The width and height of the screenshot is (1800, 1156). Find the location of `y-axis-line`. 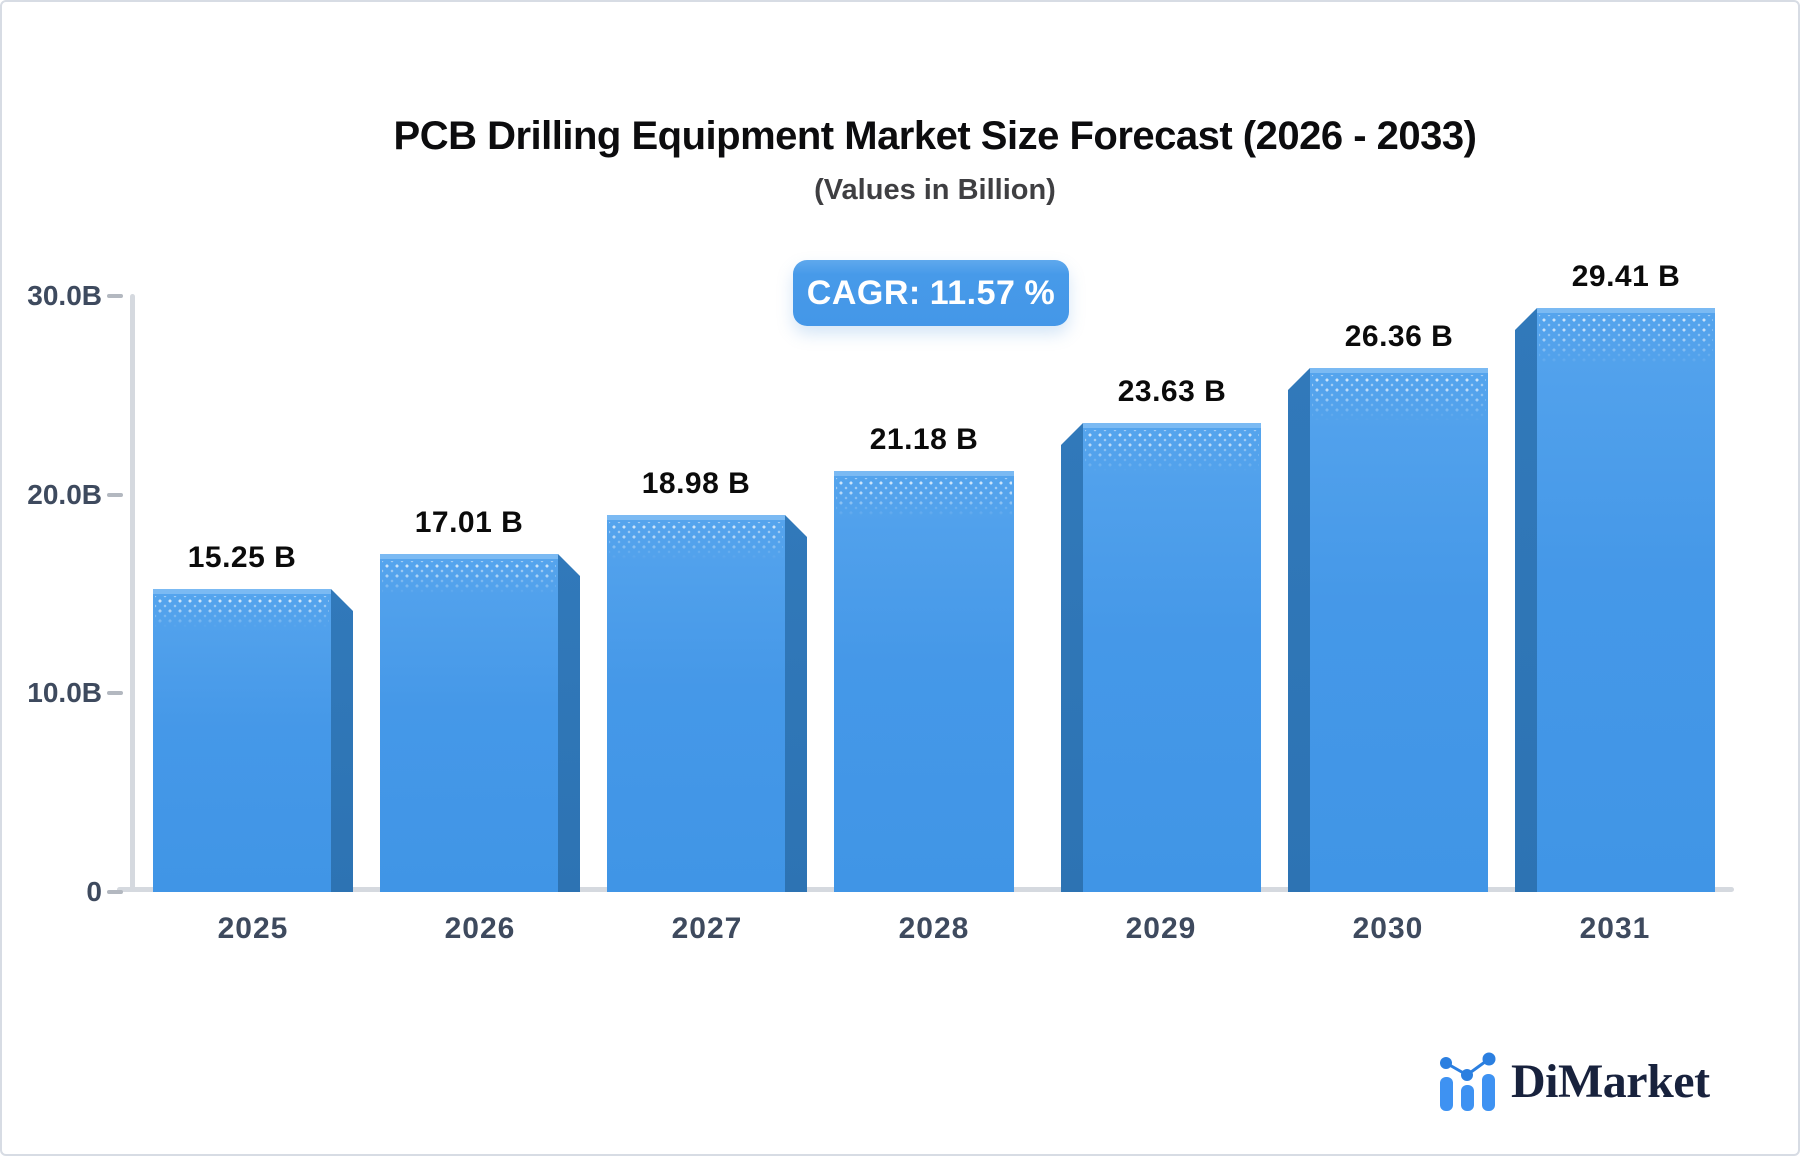

y-axis-line is located at coordinates (132, 593).